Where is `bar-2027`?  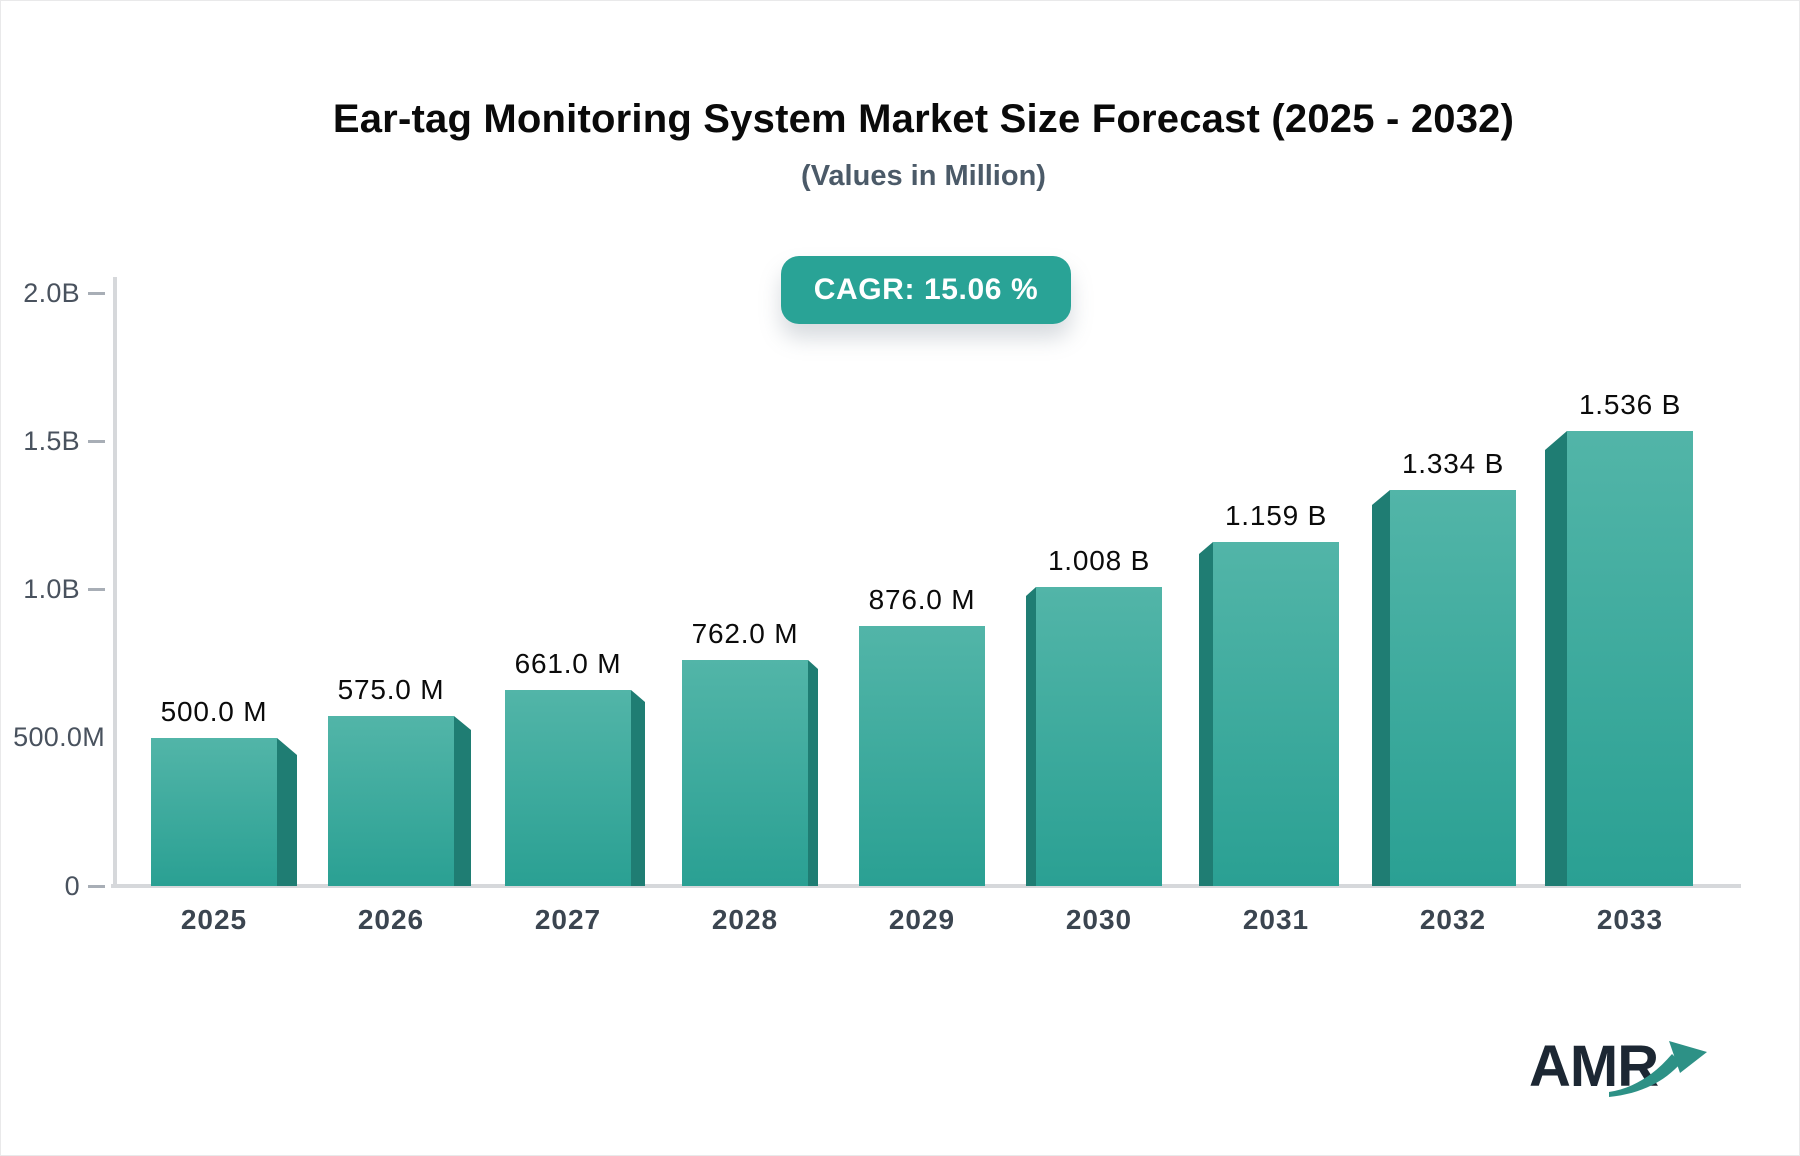
bar-2027 is located at coordinates (568, 788).